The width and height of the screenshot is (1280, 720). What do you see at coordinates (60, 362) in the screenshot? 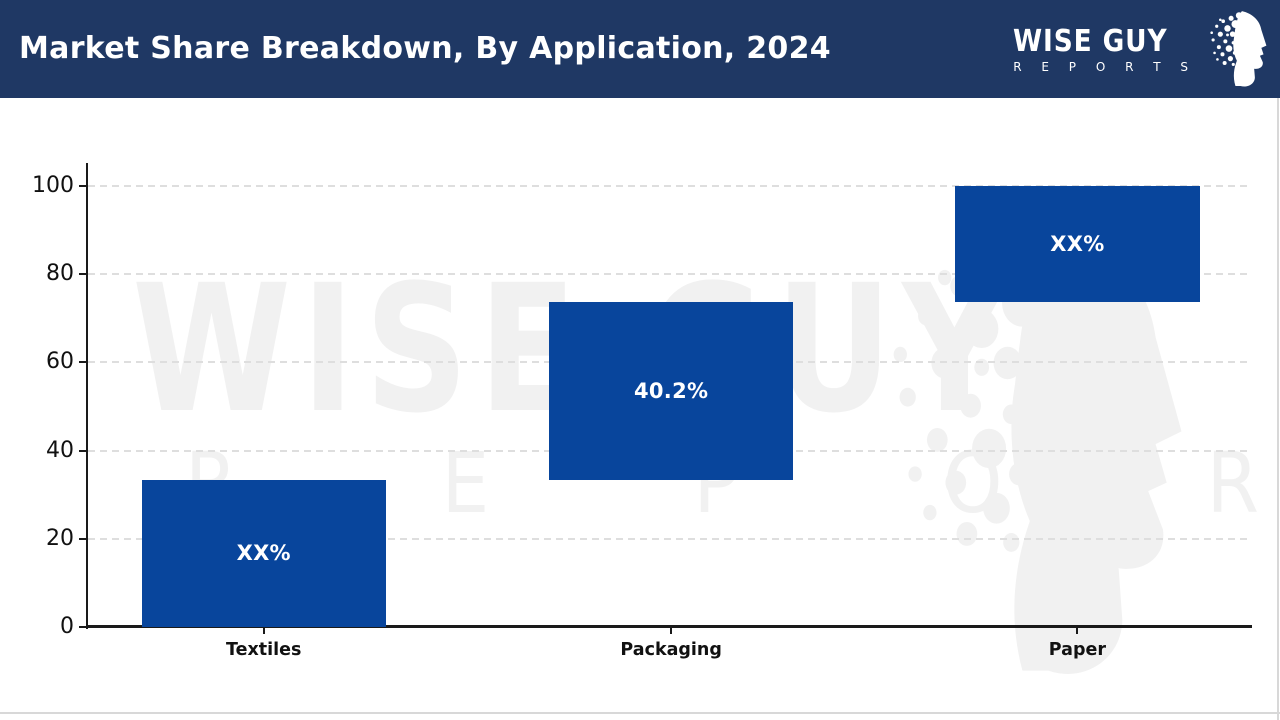
I see `y-tick-label-60: 60` at bounding box center [60, 362].